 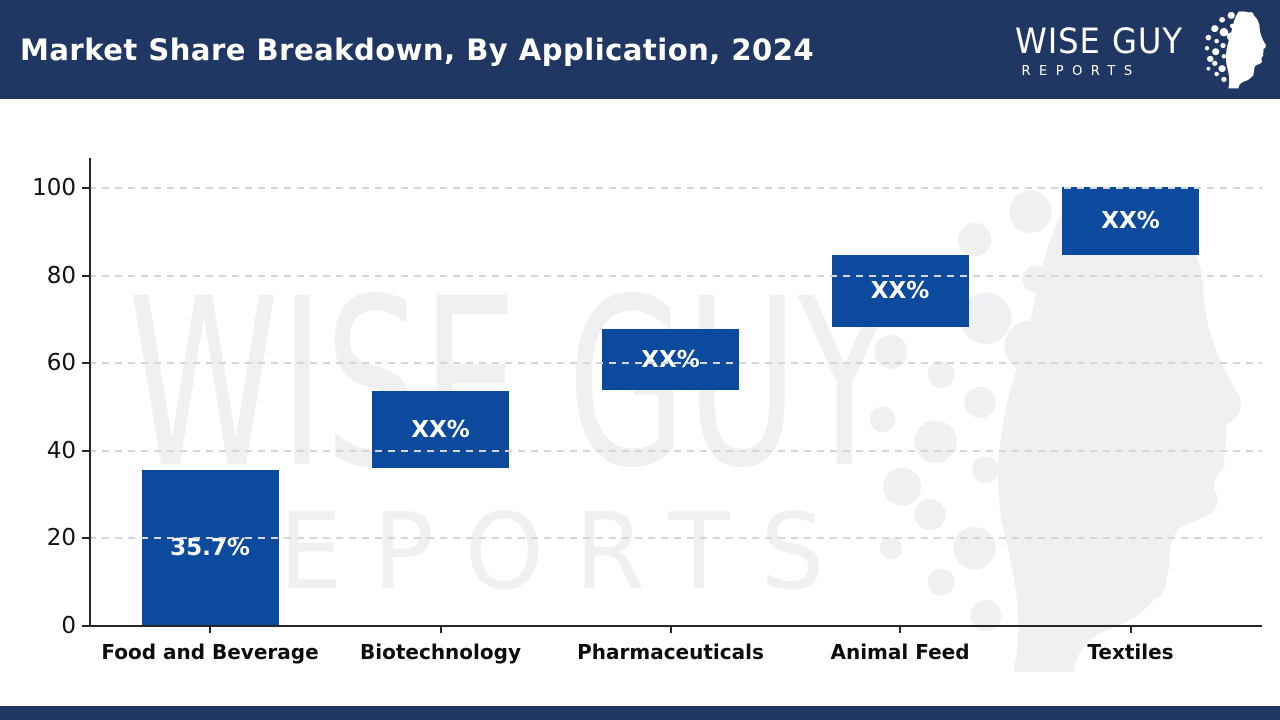 What do you see at coordinates (1235, 50) in the screenshot?
I see `brand-head-icon` at bounding box center [1235, 50].